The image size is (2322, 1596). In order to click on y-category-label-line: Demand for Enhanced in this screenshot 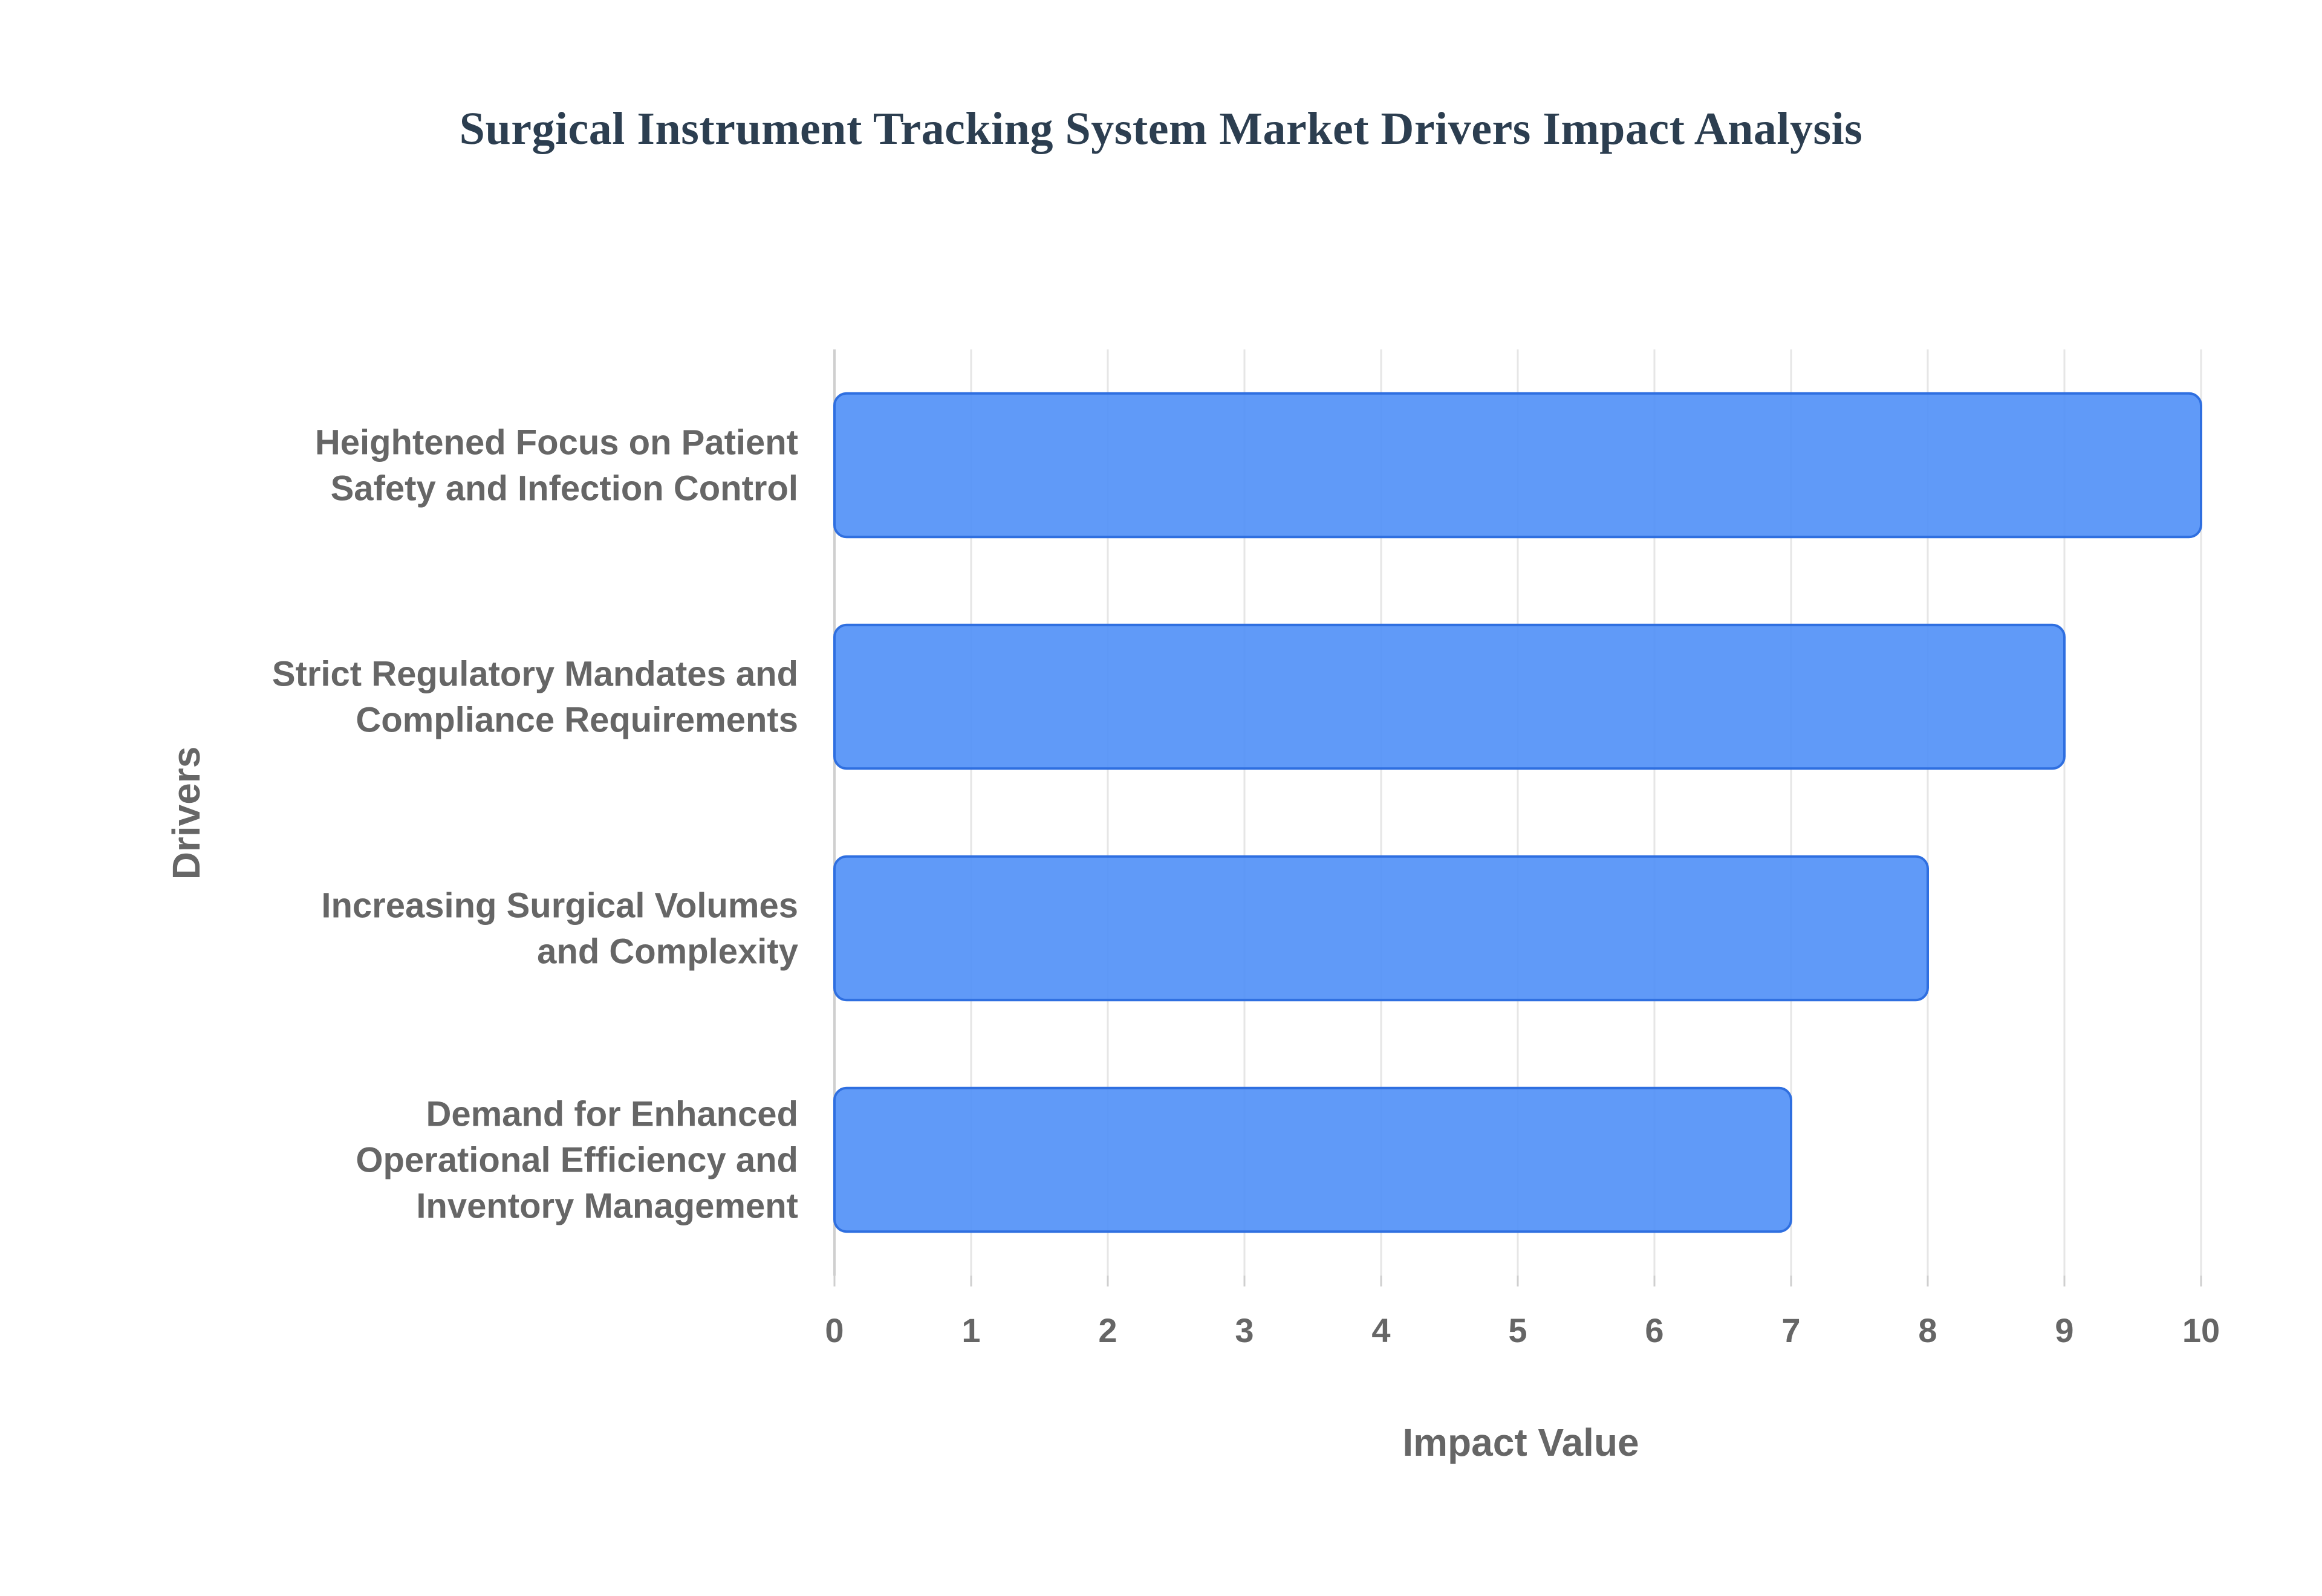, I will do `click(612, 1114)`.